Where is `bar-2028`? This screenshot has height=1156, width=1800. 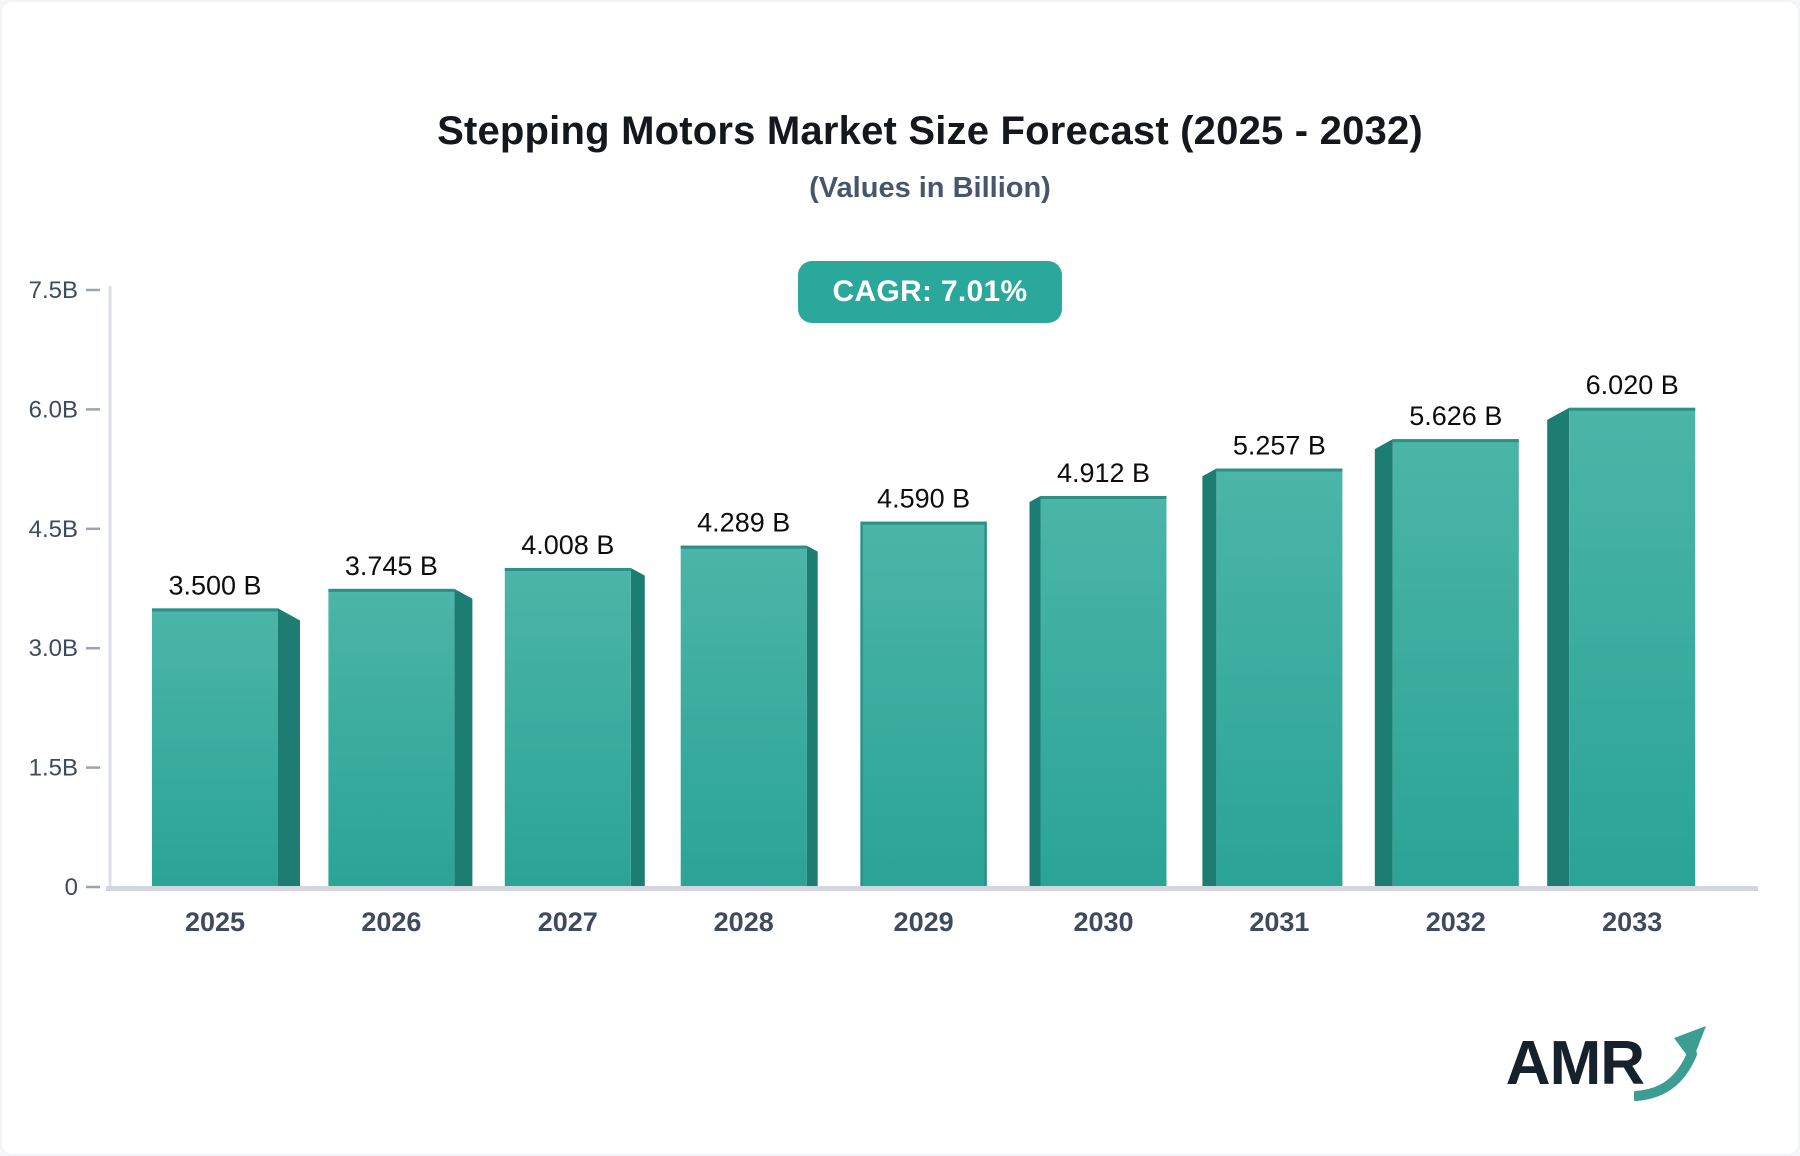 bar-2028 is located at coordinates (743, 716).